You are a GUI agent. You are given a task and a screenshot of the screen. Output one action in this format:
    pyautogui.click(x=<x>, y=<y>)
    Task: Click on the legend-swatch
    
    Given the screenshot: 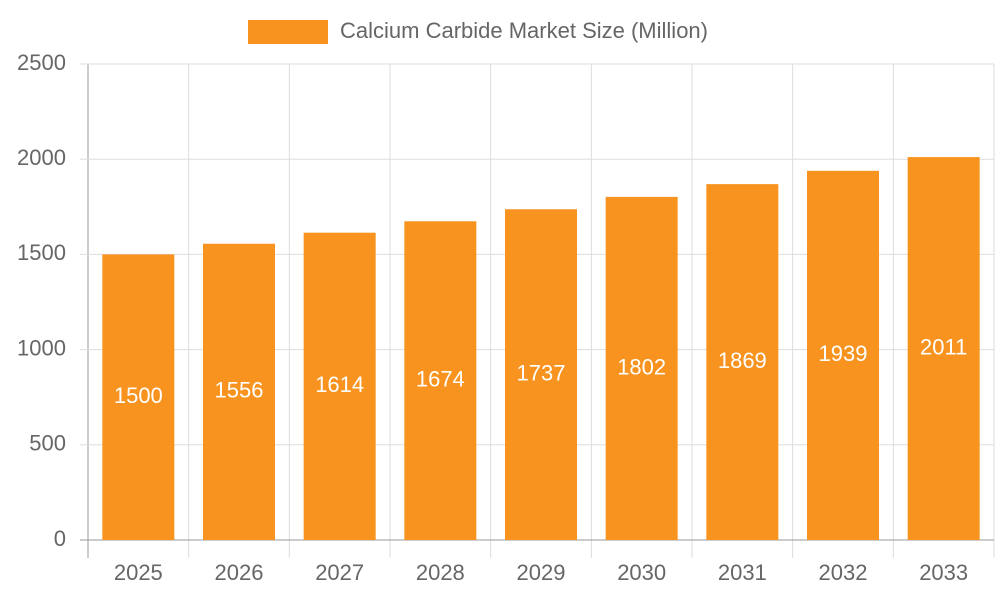 What is the action you would take?
    pyautogui.click(x=288, y=32)
    